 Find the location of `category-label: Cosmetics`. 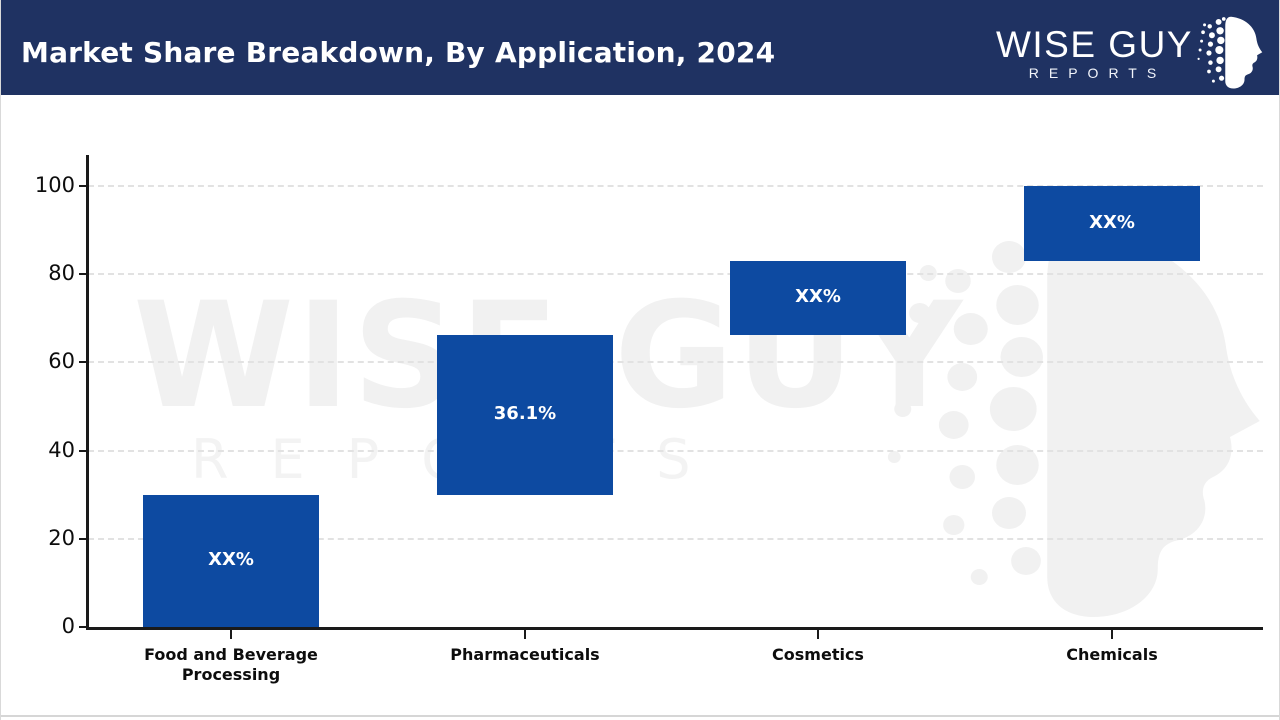

category-label: Cosmetics is located at coordinates (818, 654).